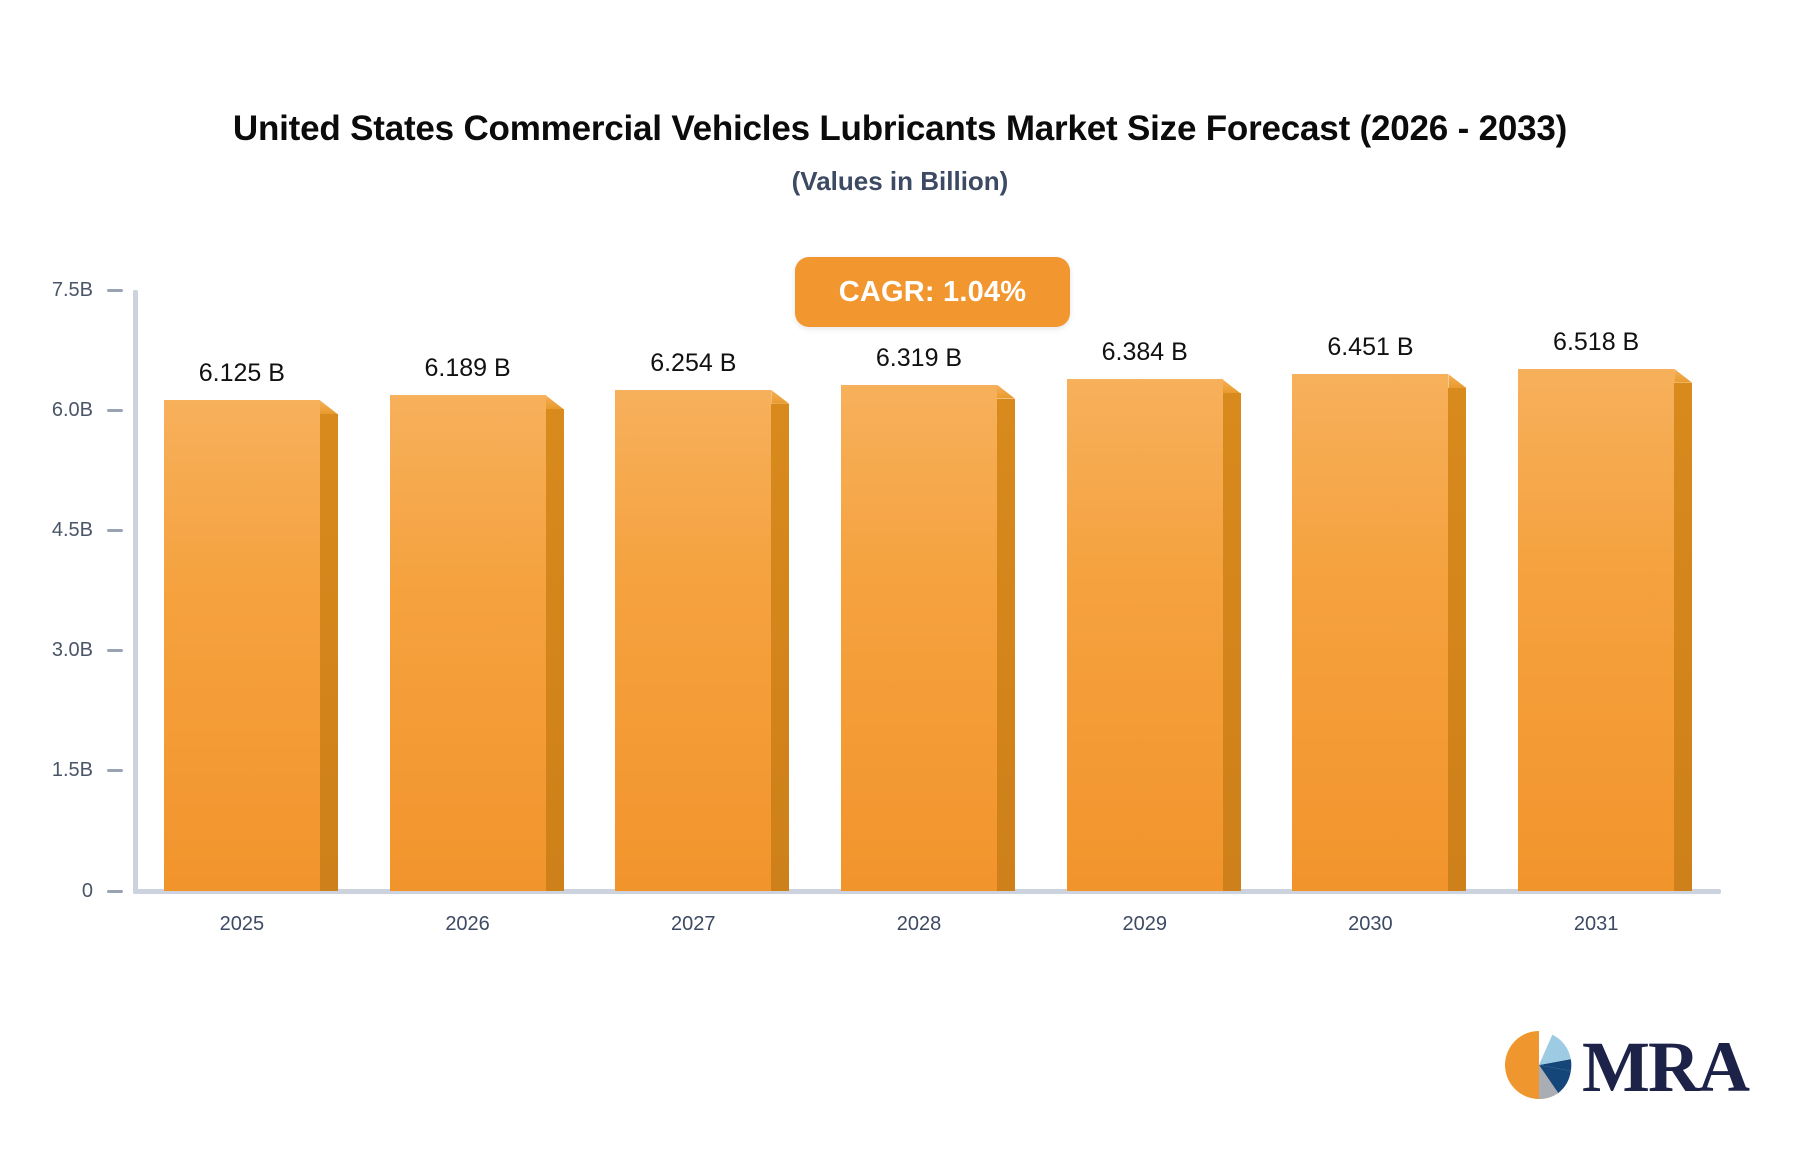  I want to click on y-axis-tick-label: 3.0B, so click(72, 650).